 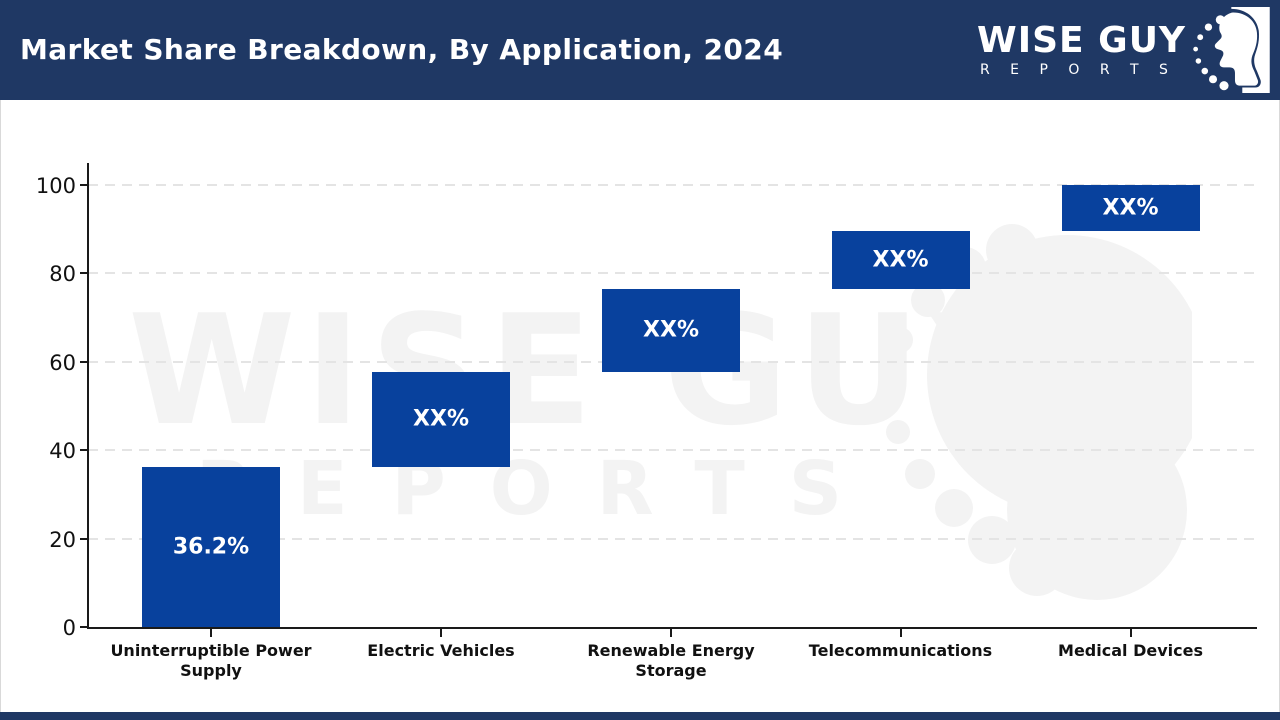 What do you see at coordinates (441, 650) in the screenshot?
I see `x-axis-category-1: Electric Vehicles` at bounding box center [441, 650].